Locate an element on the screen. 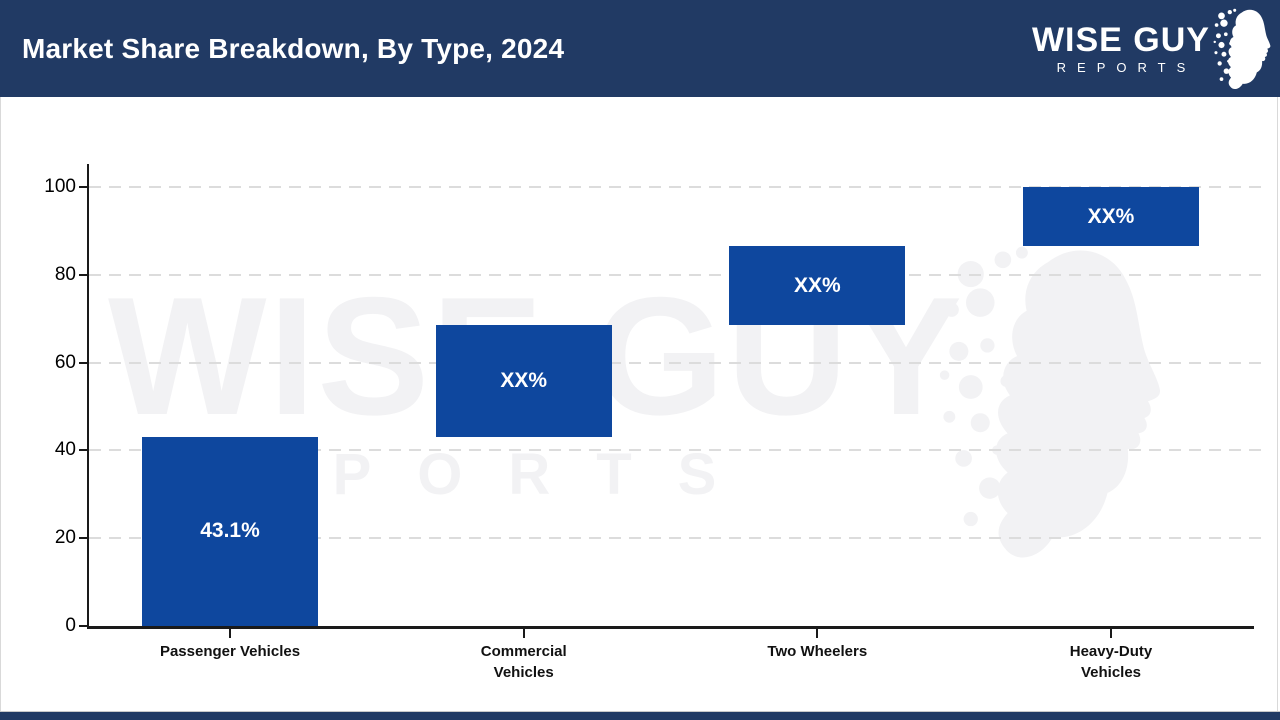 This screenshot has height=720, width=1280. x-axis-category-label: Passenger Vehicles is located at coordinates (230, 651).